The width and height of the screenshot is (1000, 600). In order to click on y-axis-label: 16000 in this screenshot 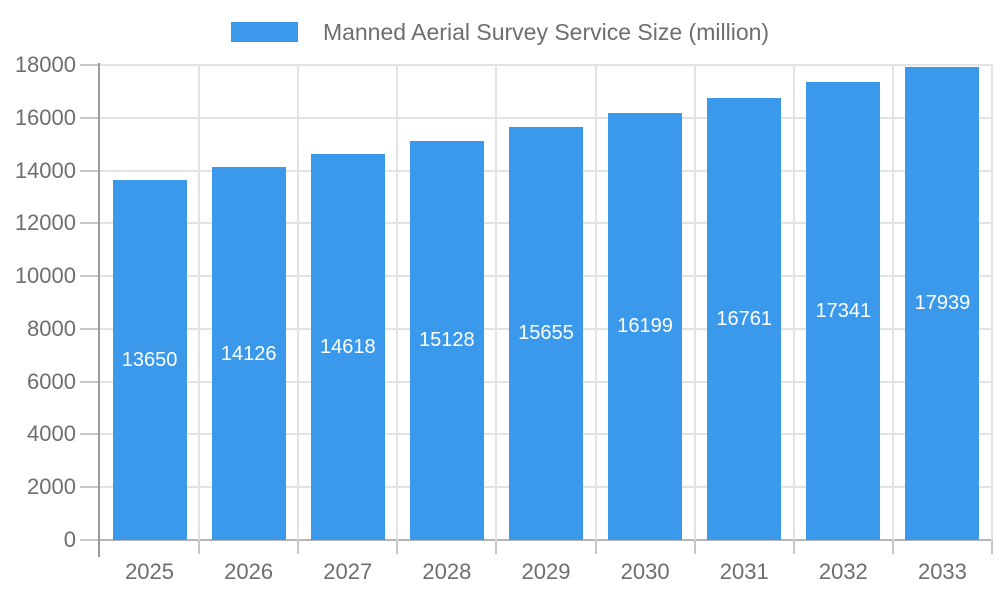, I will do `click(45, 117)`.